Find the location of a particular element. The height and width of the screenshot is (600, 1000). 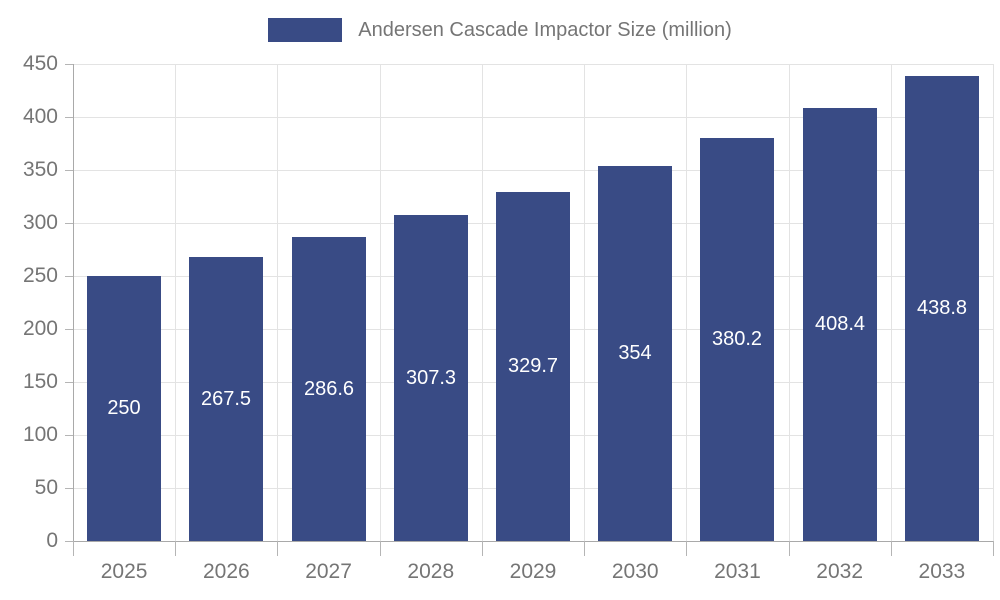

bar-value-label: 250 is located at coordinates (124, 408).